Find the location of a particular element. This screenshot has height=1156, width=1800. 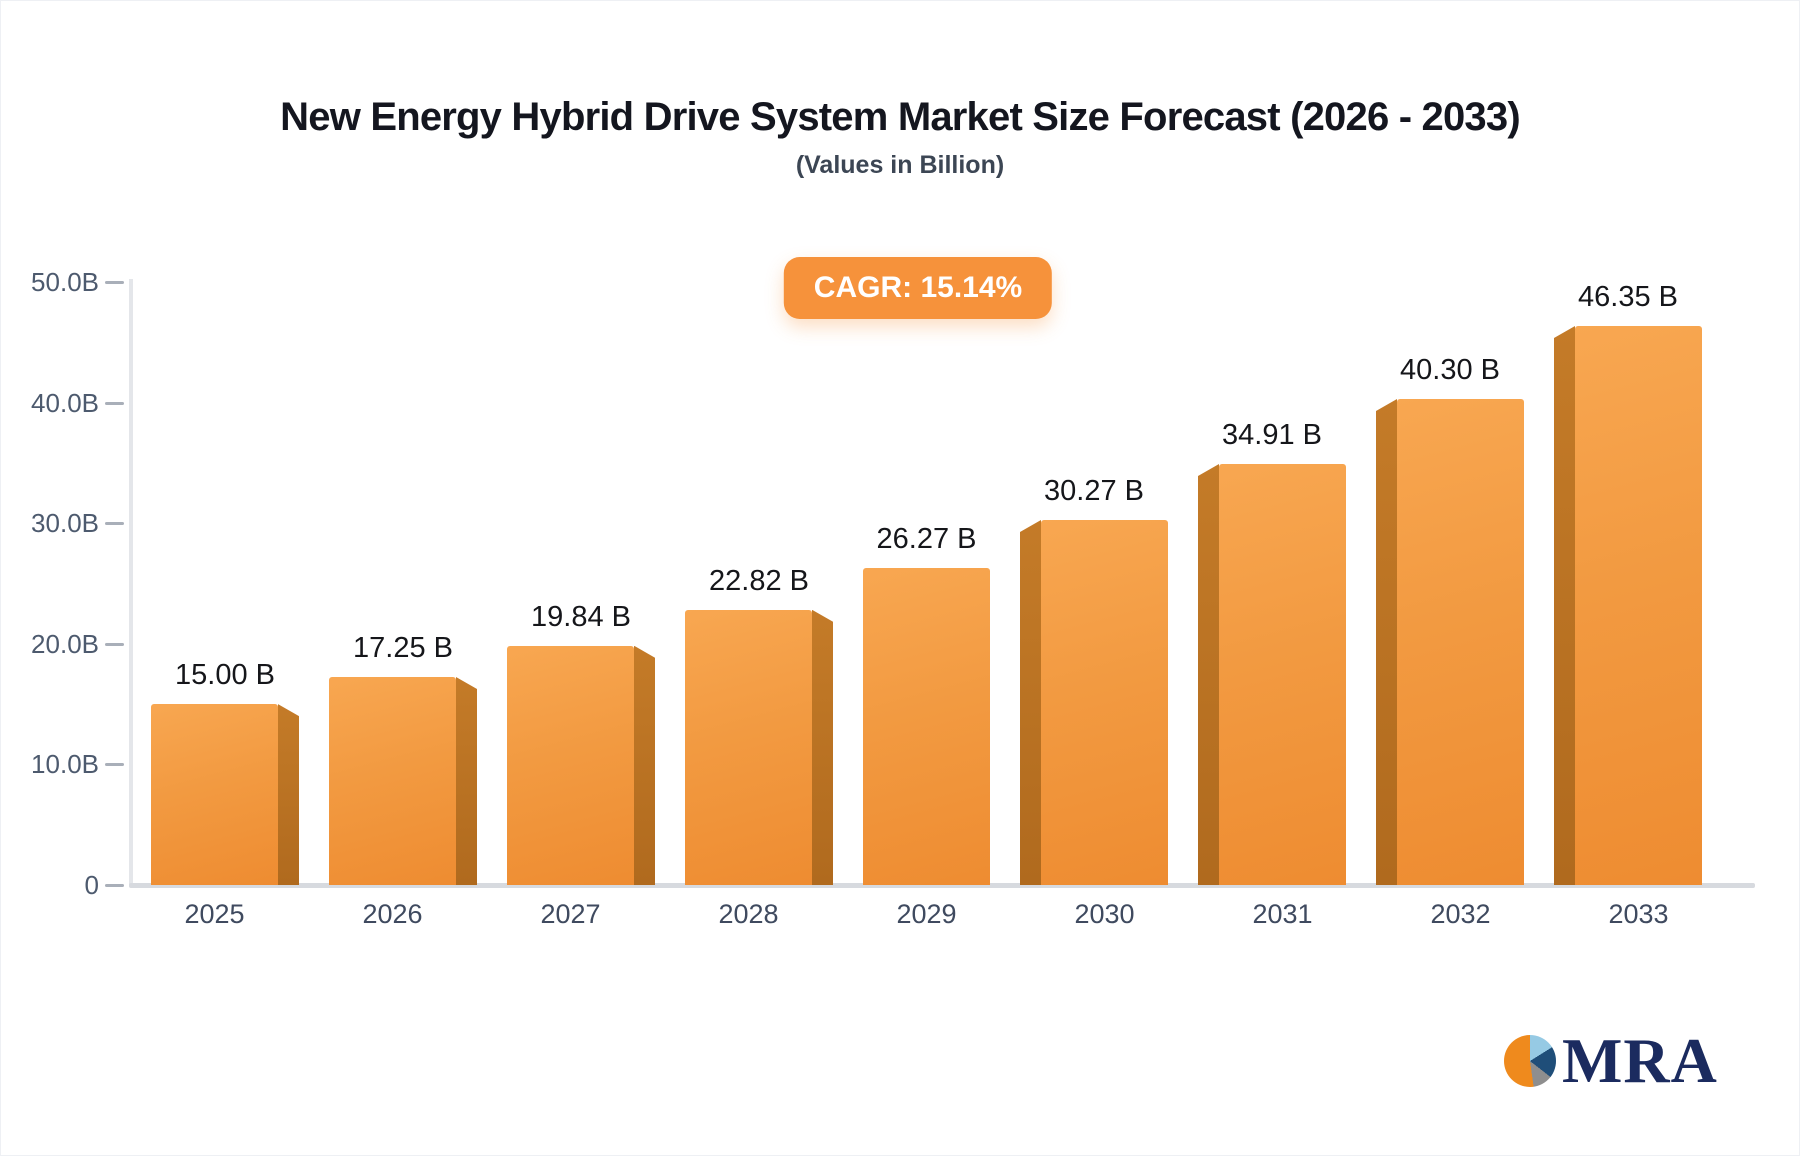

bar-2032: 40.30 B is located at coordinates (1450, 619).